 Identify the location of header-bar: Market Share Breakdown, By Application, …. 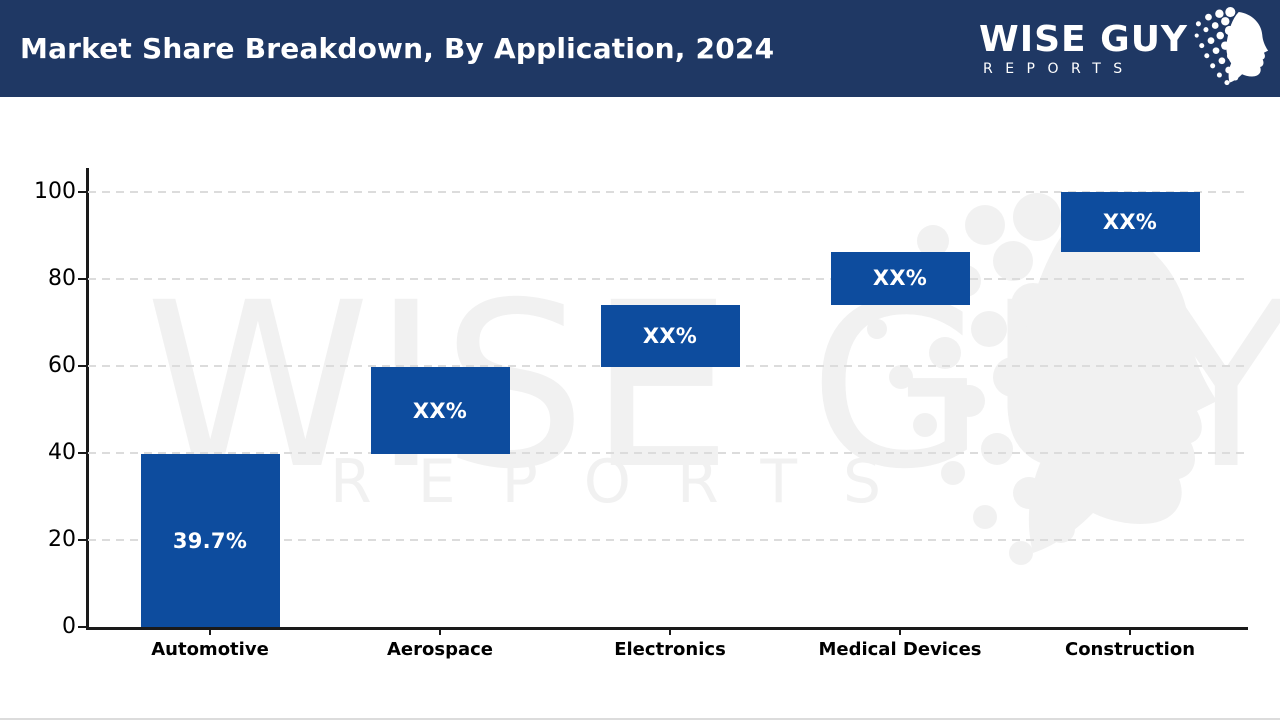
(640, 48).